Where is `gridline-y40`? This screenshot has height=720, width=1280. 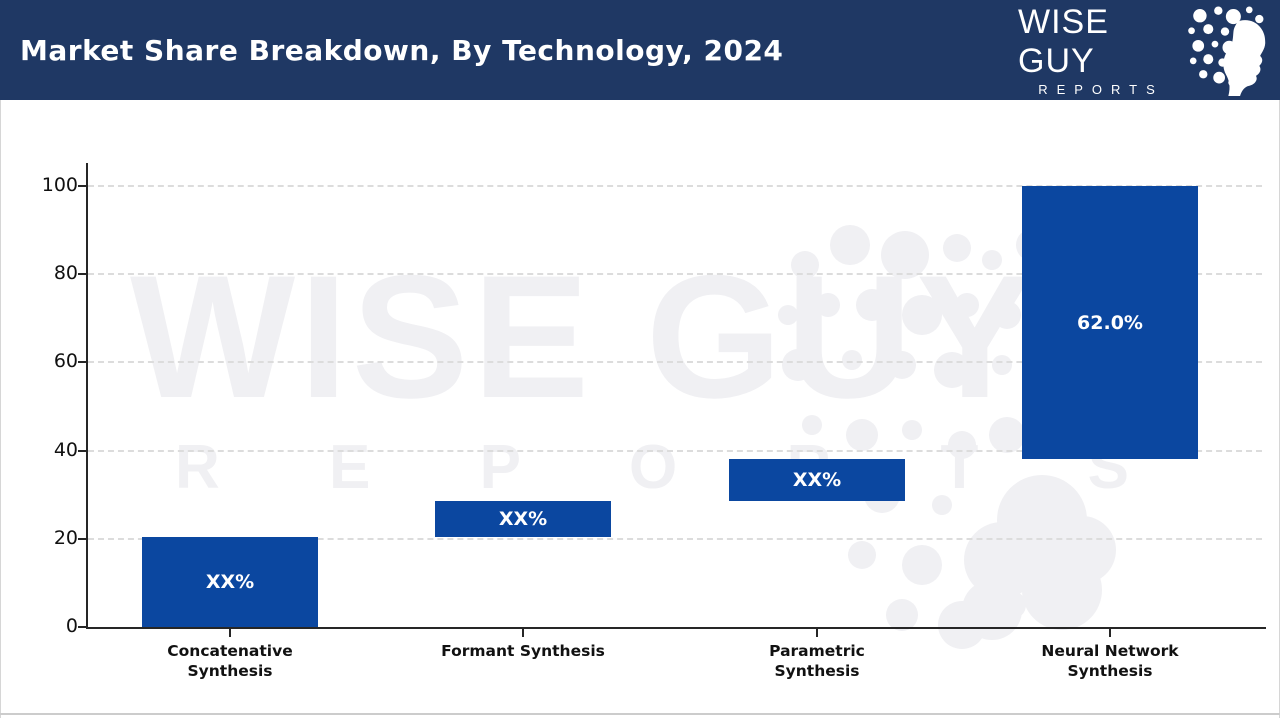 gridline-y40 is located at coordinates (675, 450).